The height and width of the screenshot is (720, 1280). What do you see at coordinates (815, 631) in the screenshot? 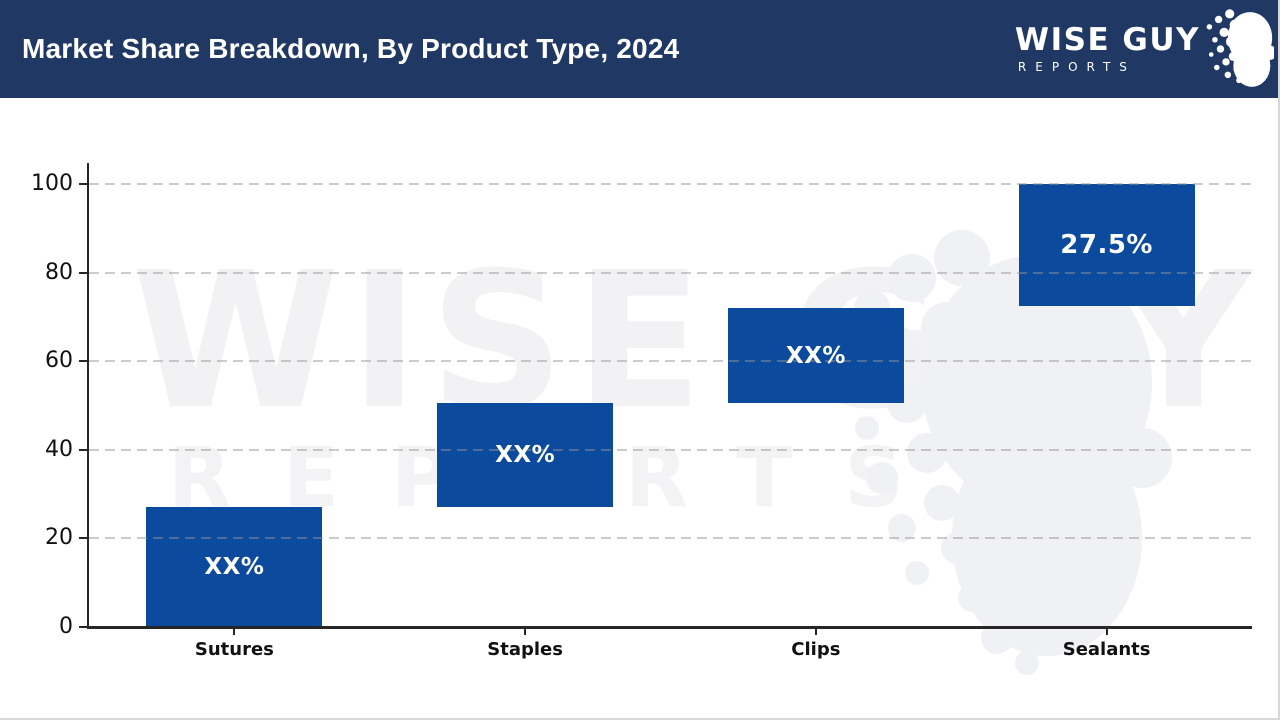
I see `x-tick-clips` at bounding box center [815, 631].